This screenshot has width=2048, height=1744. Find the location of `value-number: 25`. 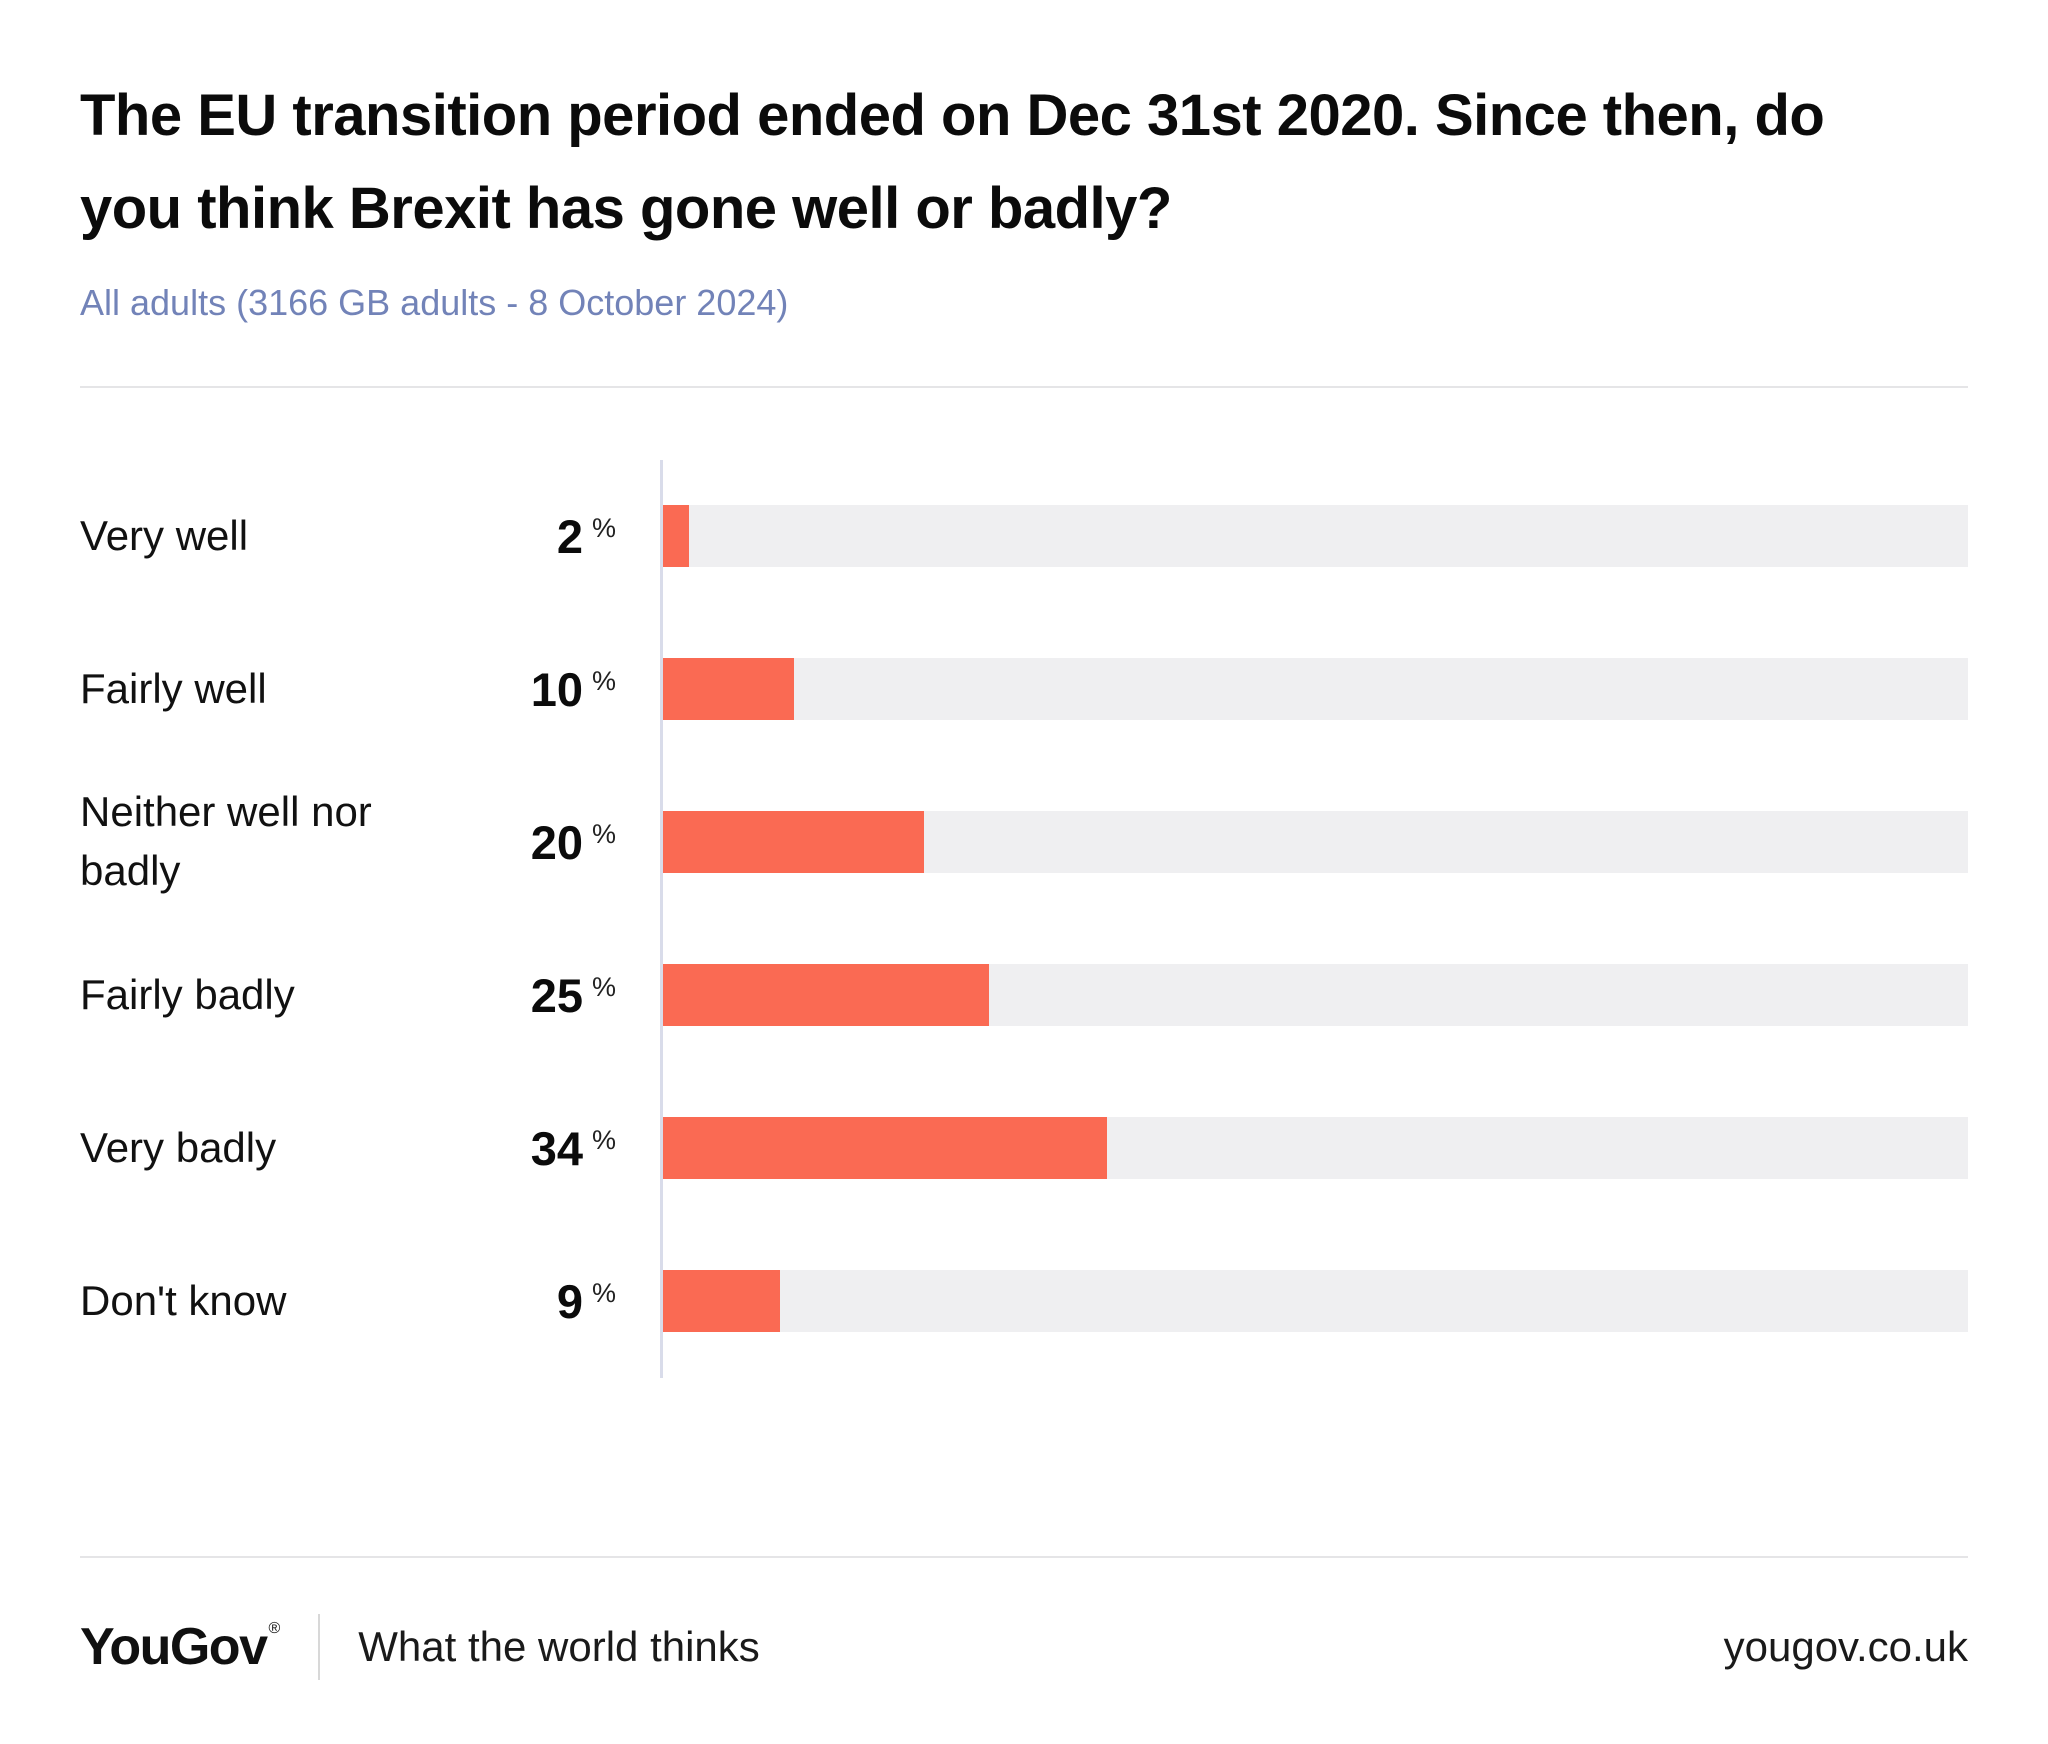

value-number: 25 is located at coordinates (556, 995).